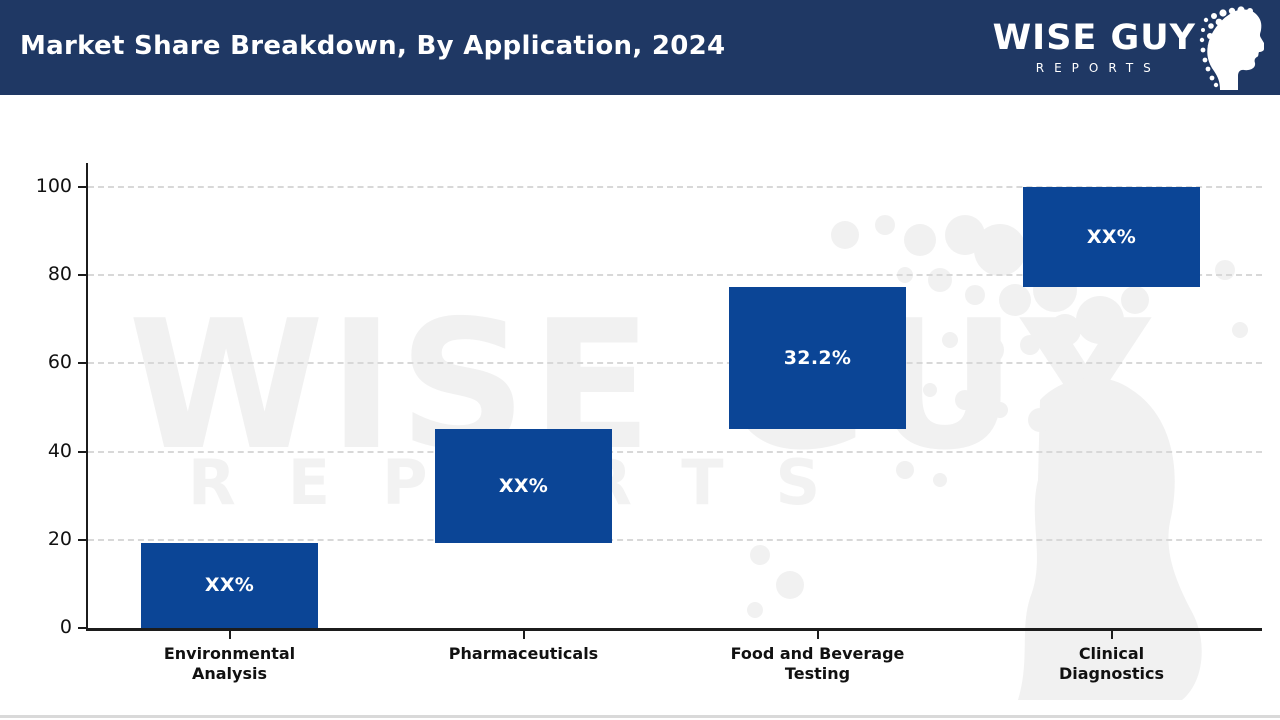 This screenshot has width=1280, height=720. I want to click on brand-face-icon, so click(1231, 47).